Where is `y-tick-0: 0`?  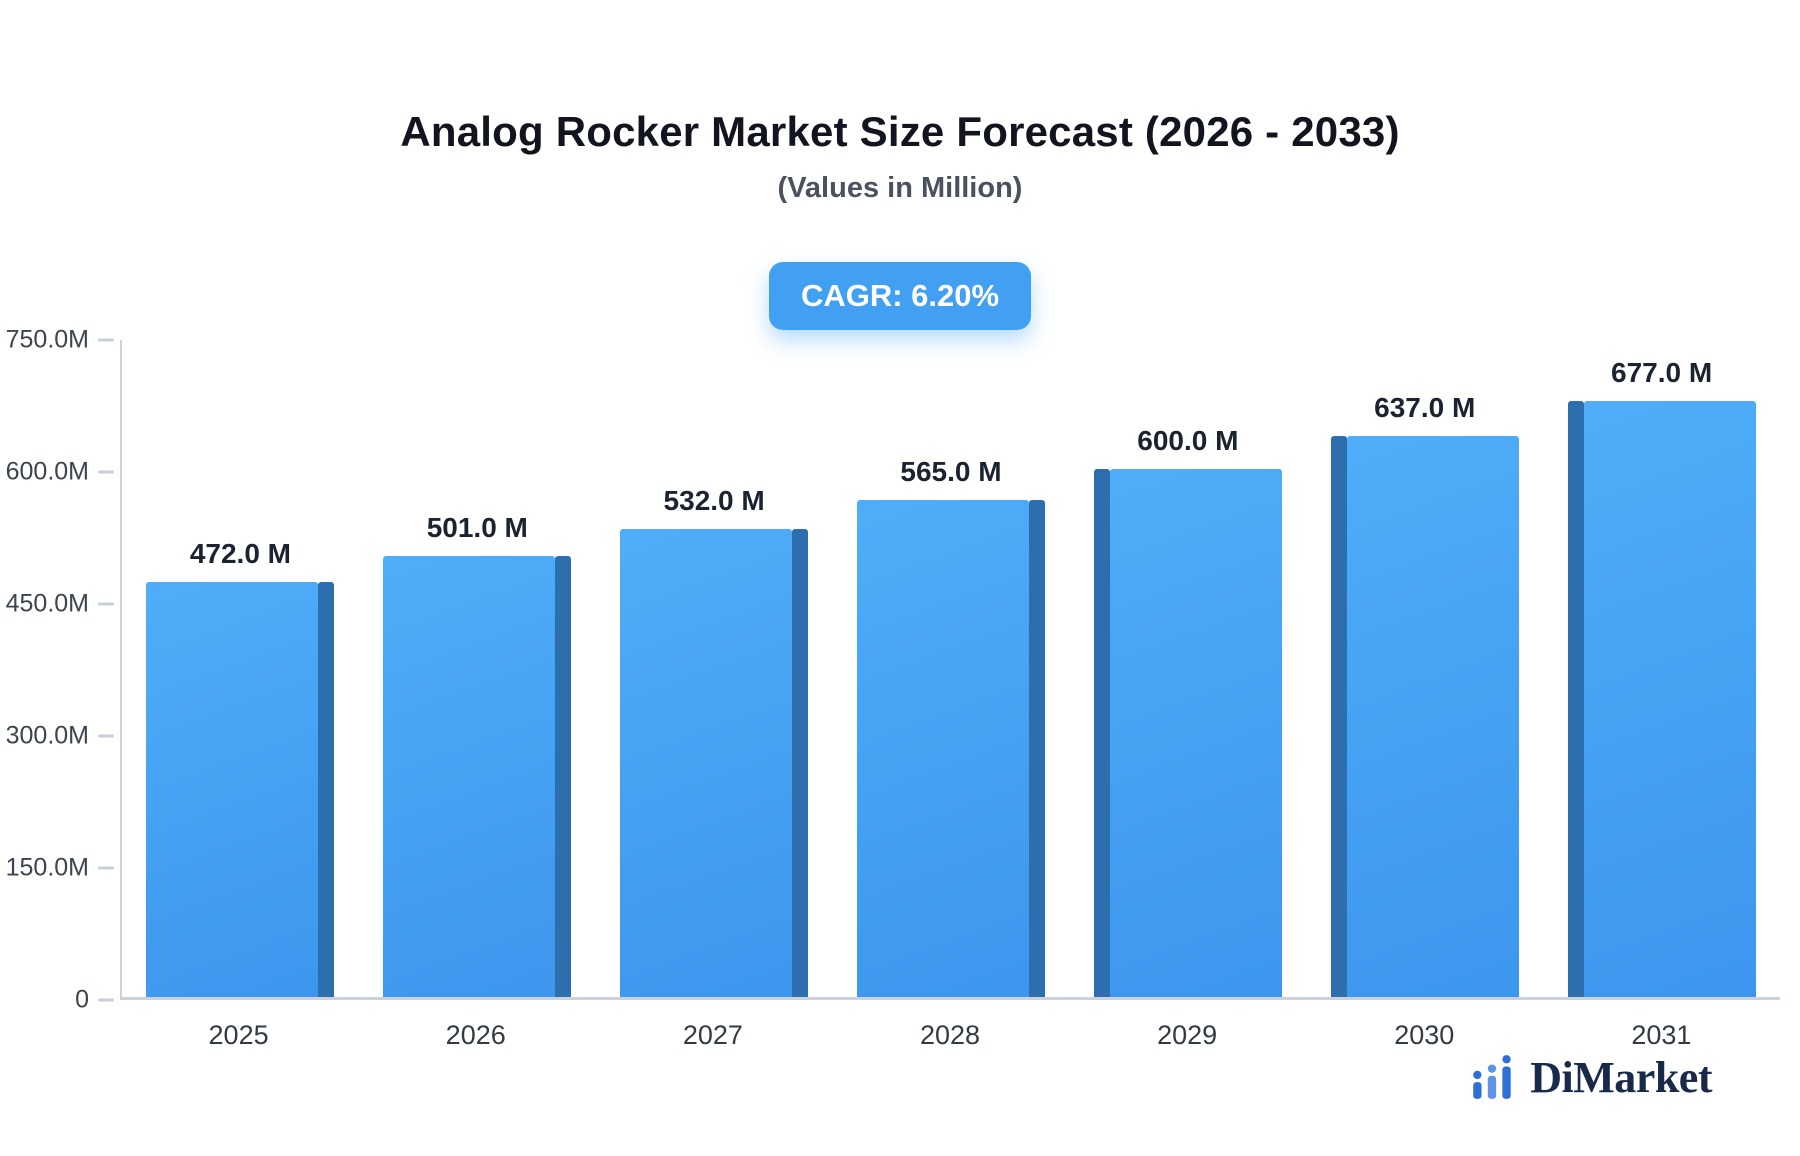 y-tick-0: 0 is located at coordinates (94, 1000).